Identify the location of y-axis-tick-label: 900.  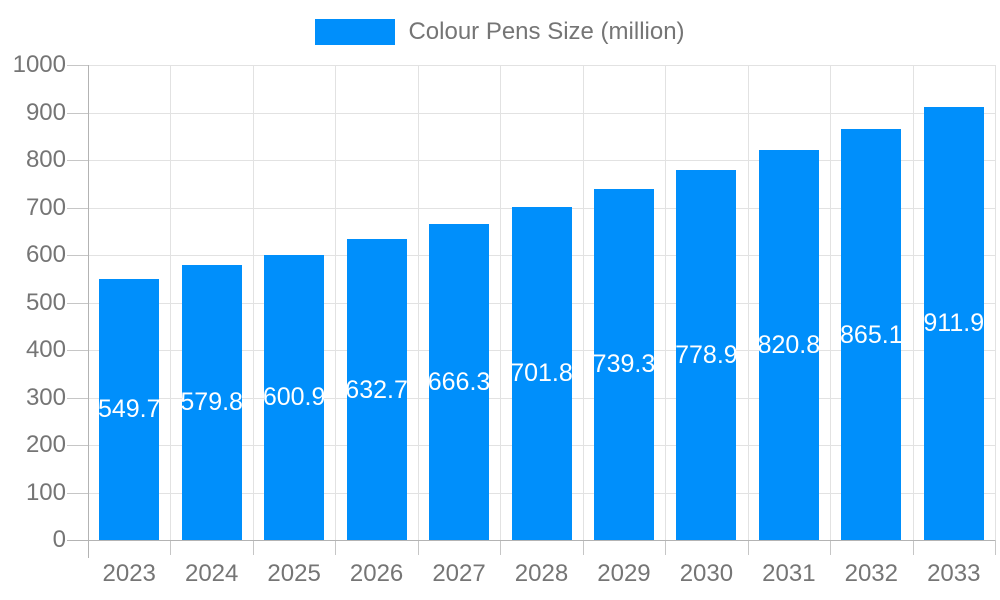
(45, 112).